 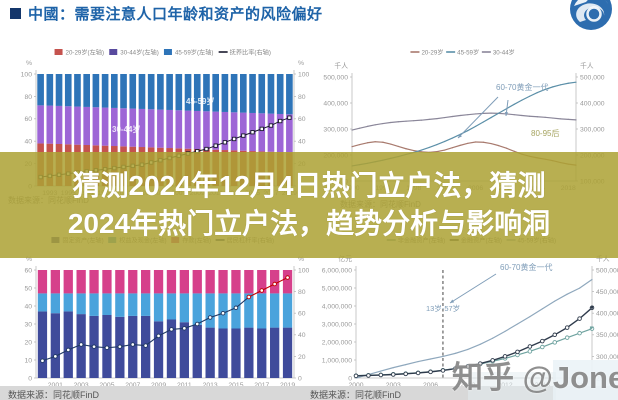 I want to click on overlay-title-line2: 2024年热门立户法，趋势分析与影响洞, so click(x=309, y=223).